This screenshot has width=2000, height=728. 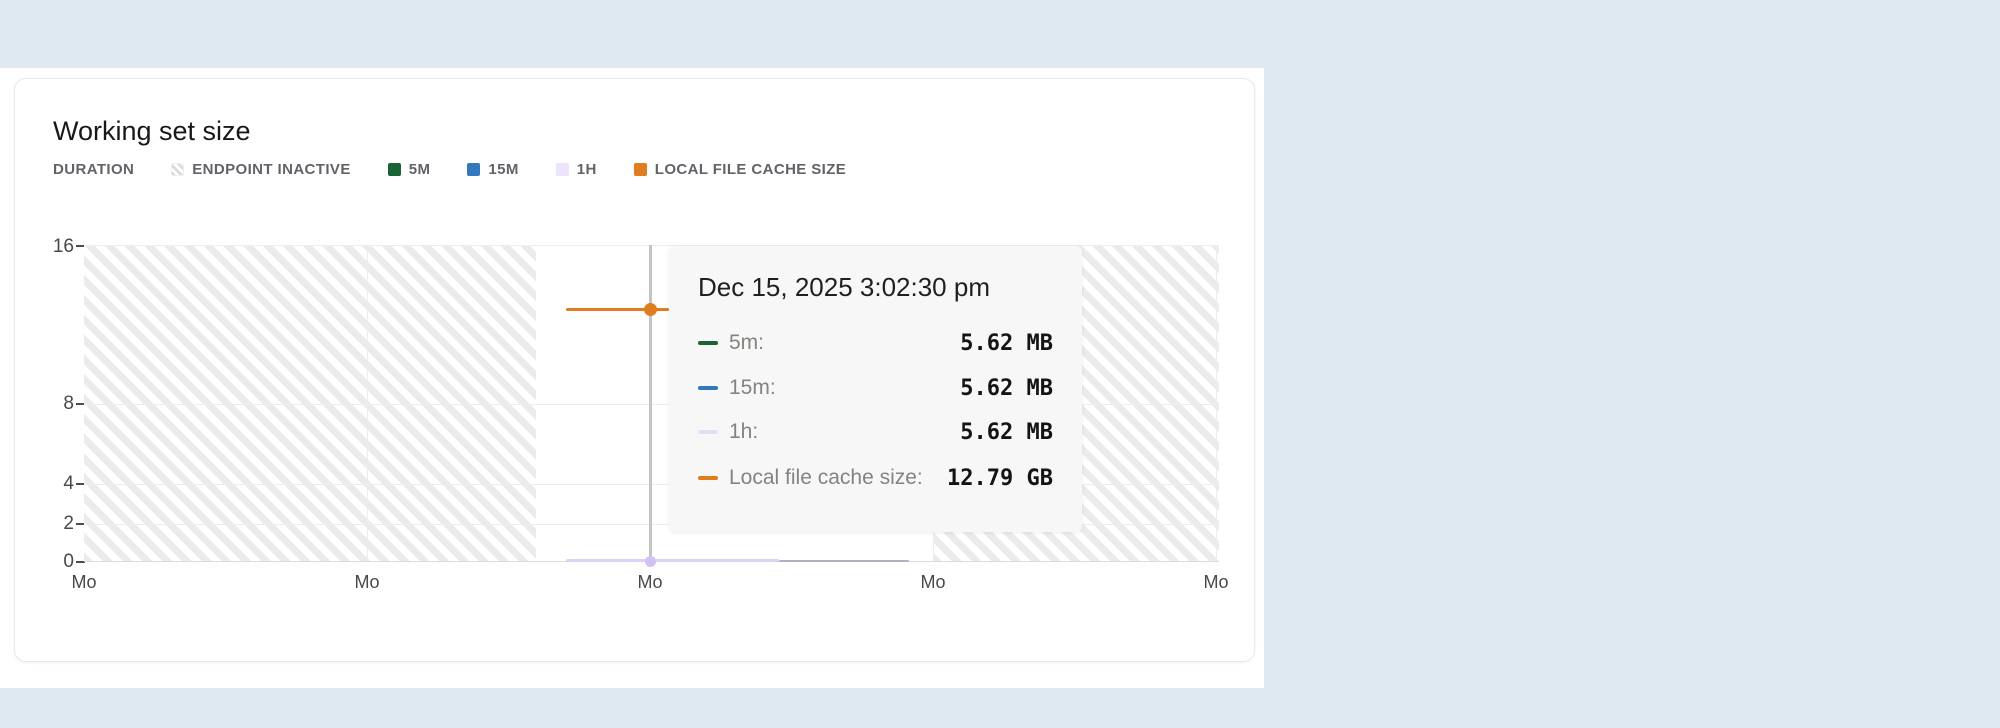 I want to click on series-line-15m, so click(x=844, y=561).